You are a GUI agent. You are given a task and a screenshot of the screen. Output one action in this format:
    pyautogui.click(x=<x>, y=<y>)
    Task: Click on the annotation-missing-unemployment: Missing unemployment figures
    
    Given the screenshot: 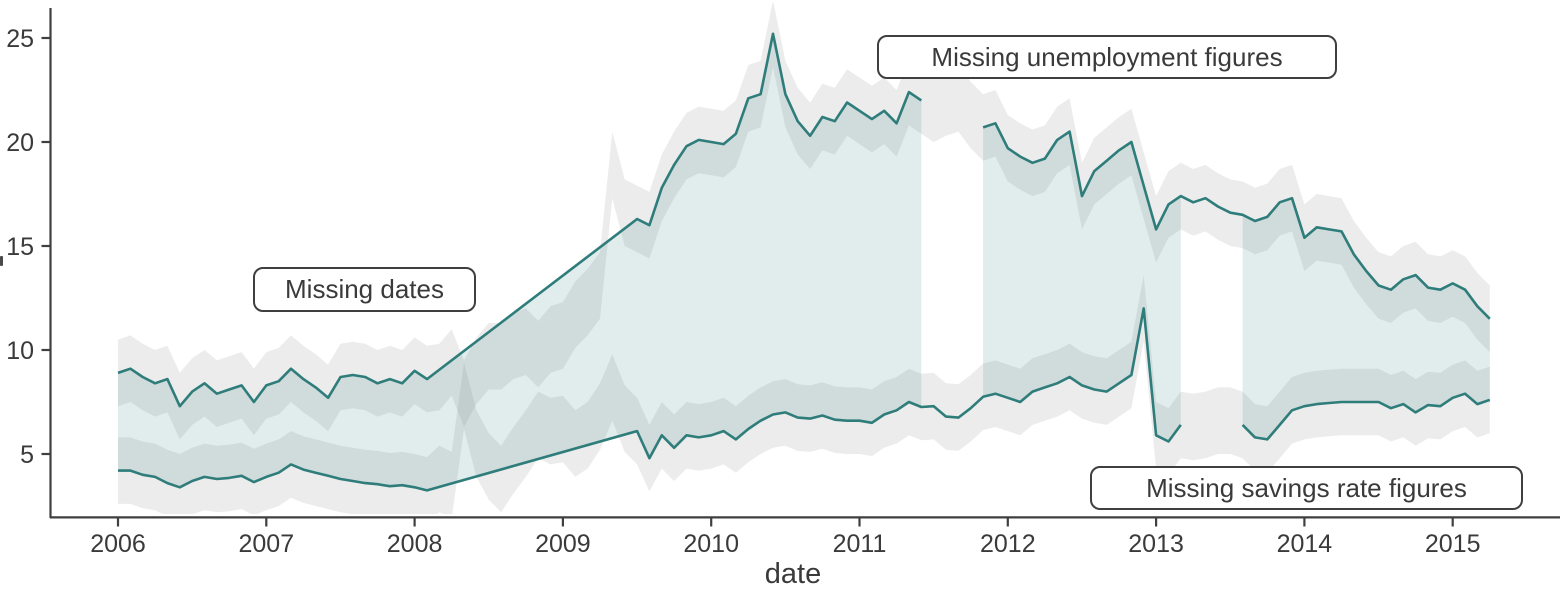 What is the action you would take?
    pyautogui.click(x=1107, y=57)
    